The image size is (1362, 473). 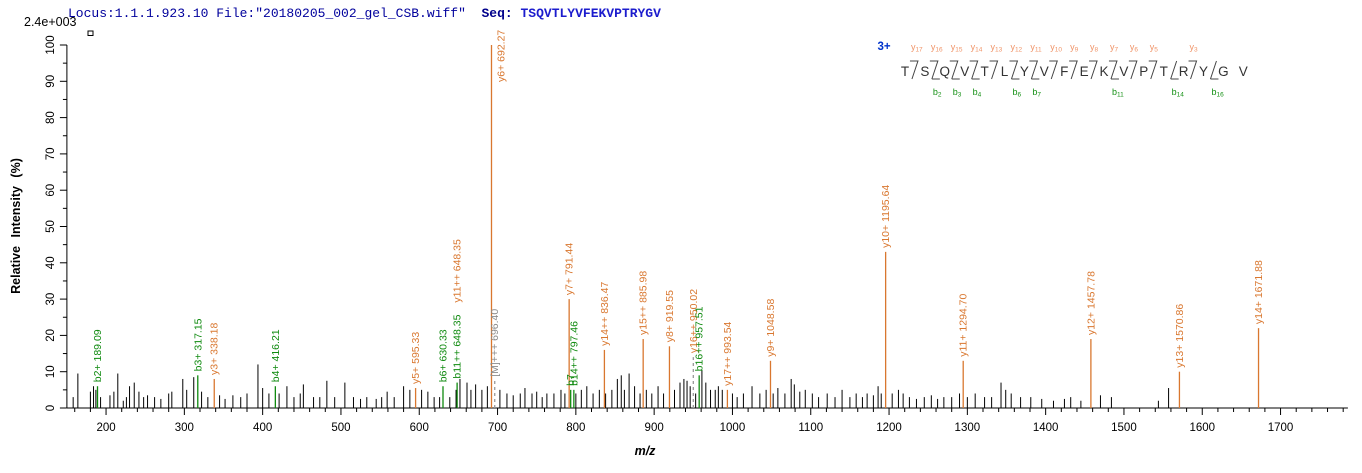 What do you see at coordinates (1202, 428) in the screenshot?
I see `x-tick-label: 1600` at bounding box center [1202, 428].